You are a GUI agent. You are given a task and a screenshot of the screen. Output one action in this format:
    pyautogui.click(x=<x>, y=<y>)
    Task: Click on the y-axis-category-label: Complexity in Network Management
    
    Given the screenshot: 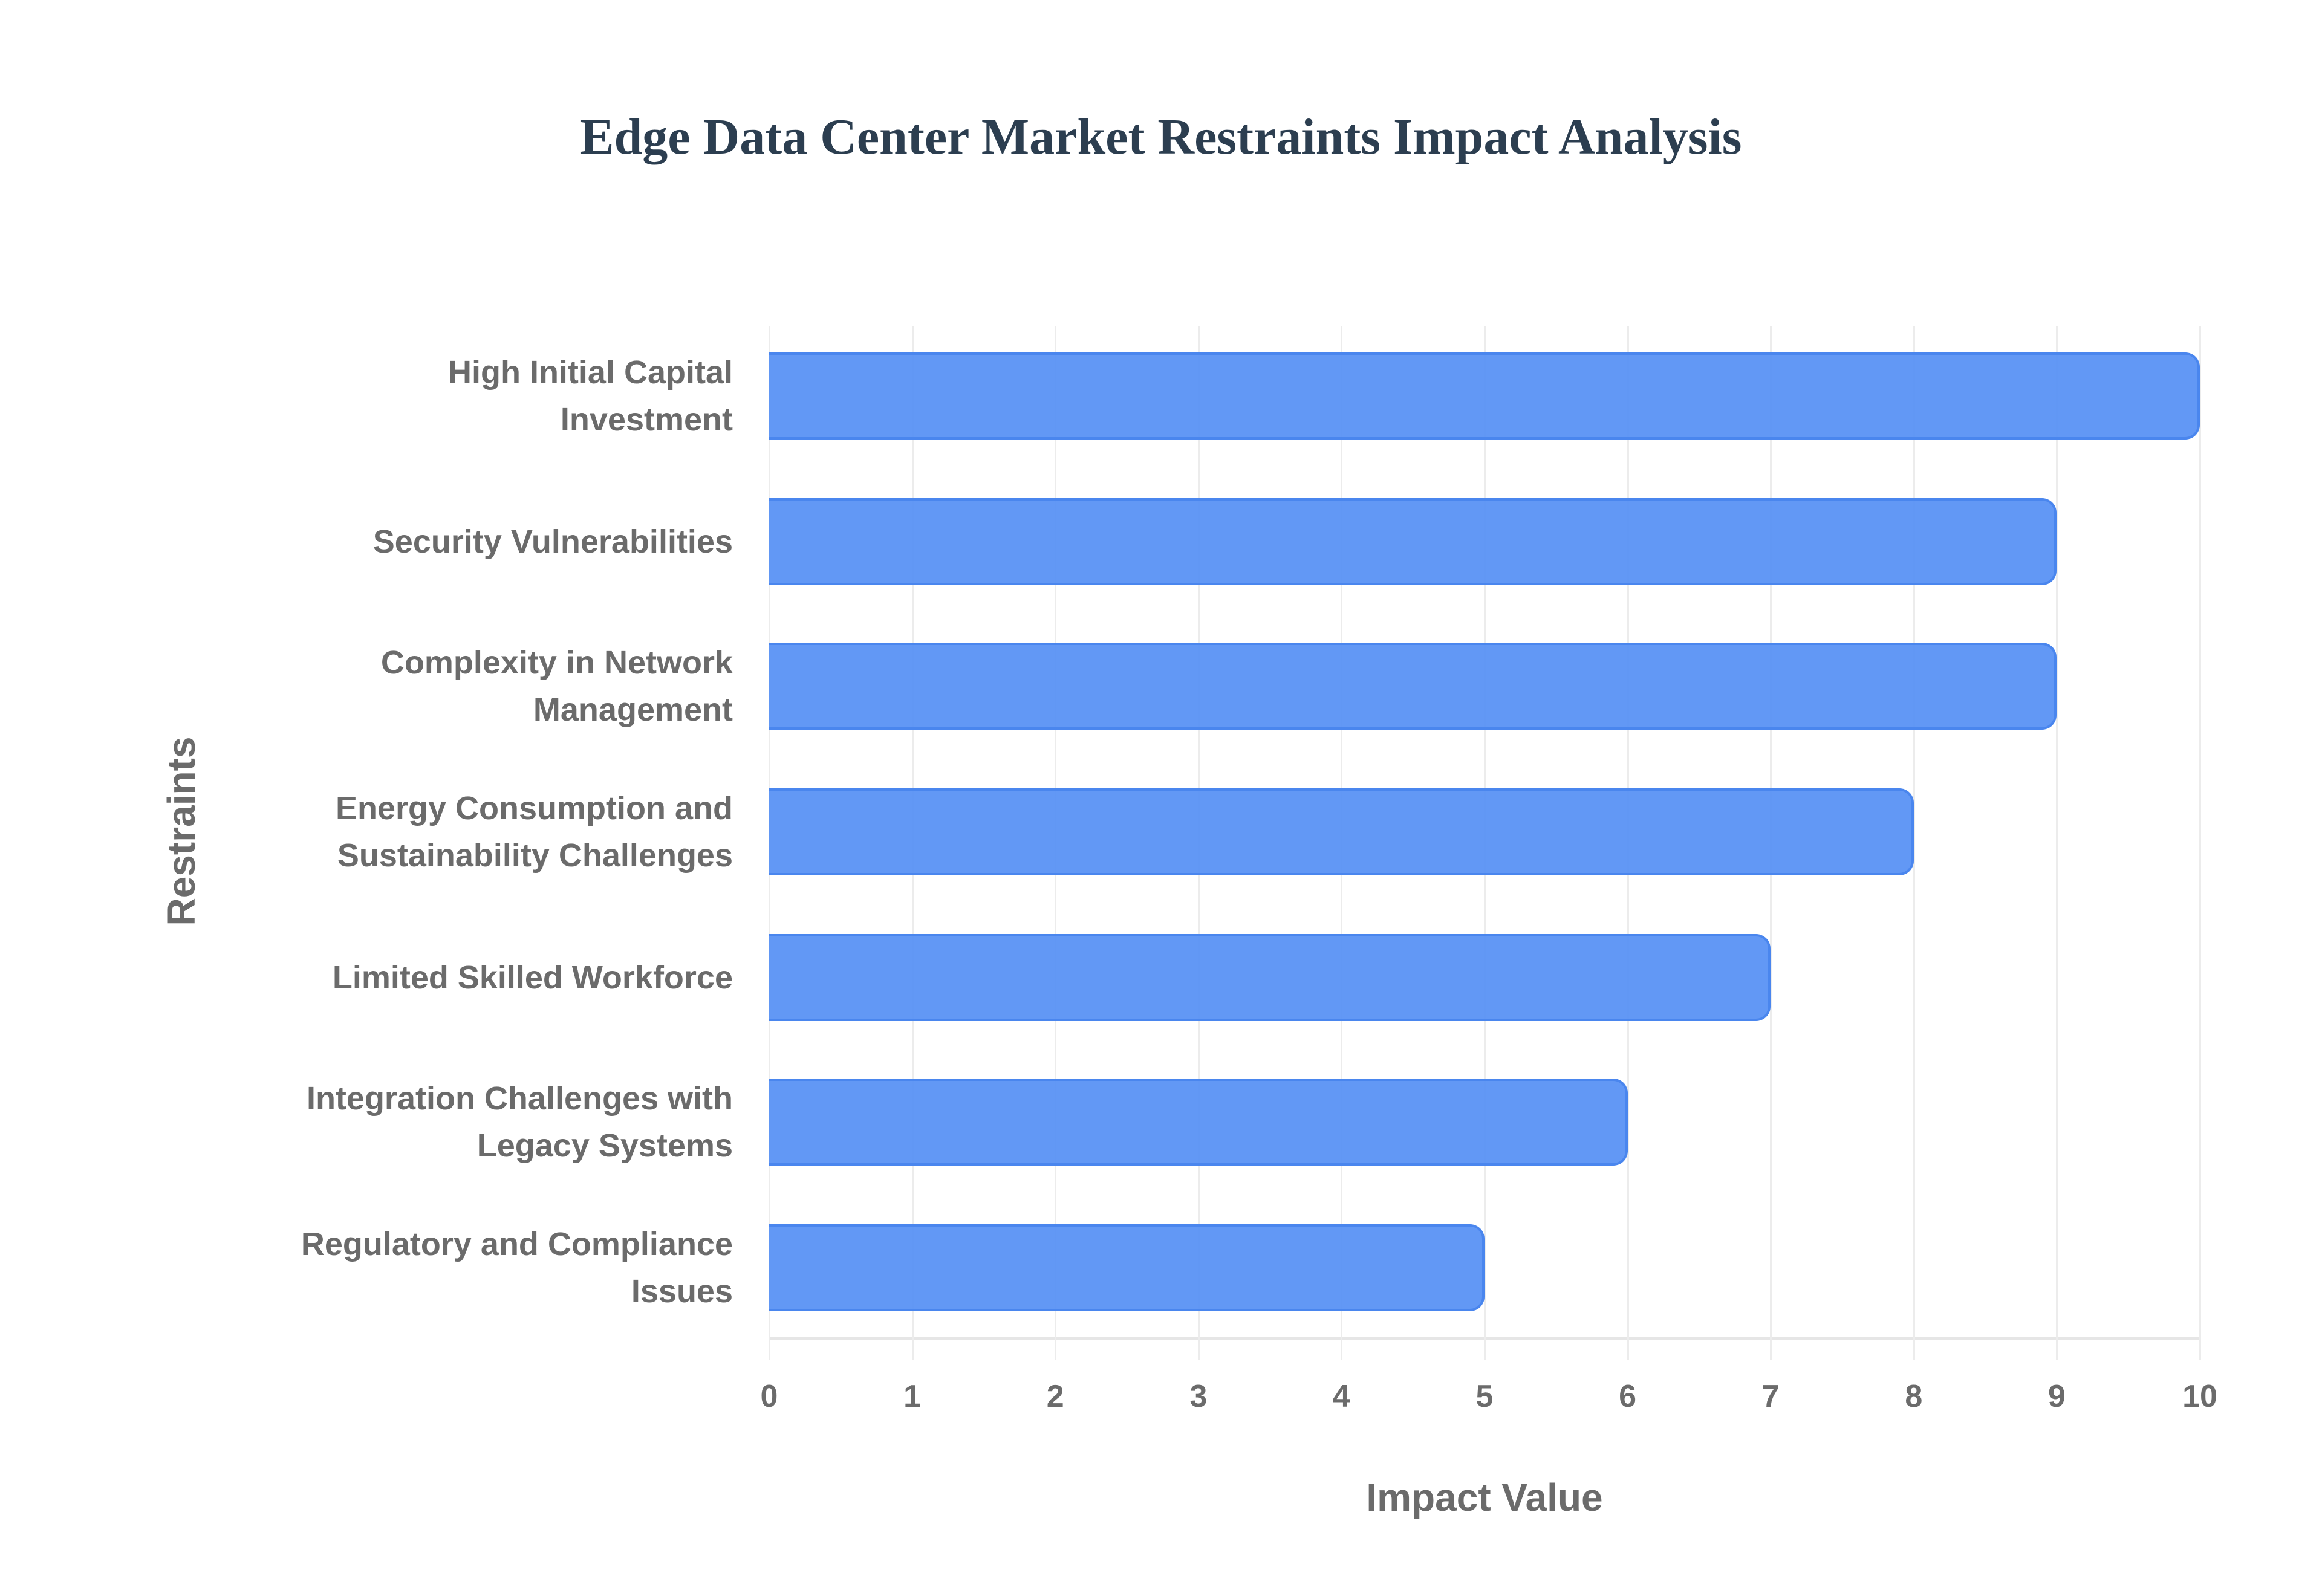 What is the action you would take?
    pyautogui.click(x=431, y=686)
    